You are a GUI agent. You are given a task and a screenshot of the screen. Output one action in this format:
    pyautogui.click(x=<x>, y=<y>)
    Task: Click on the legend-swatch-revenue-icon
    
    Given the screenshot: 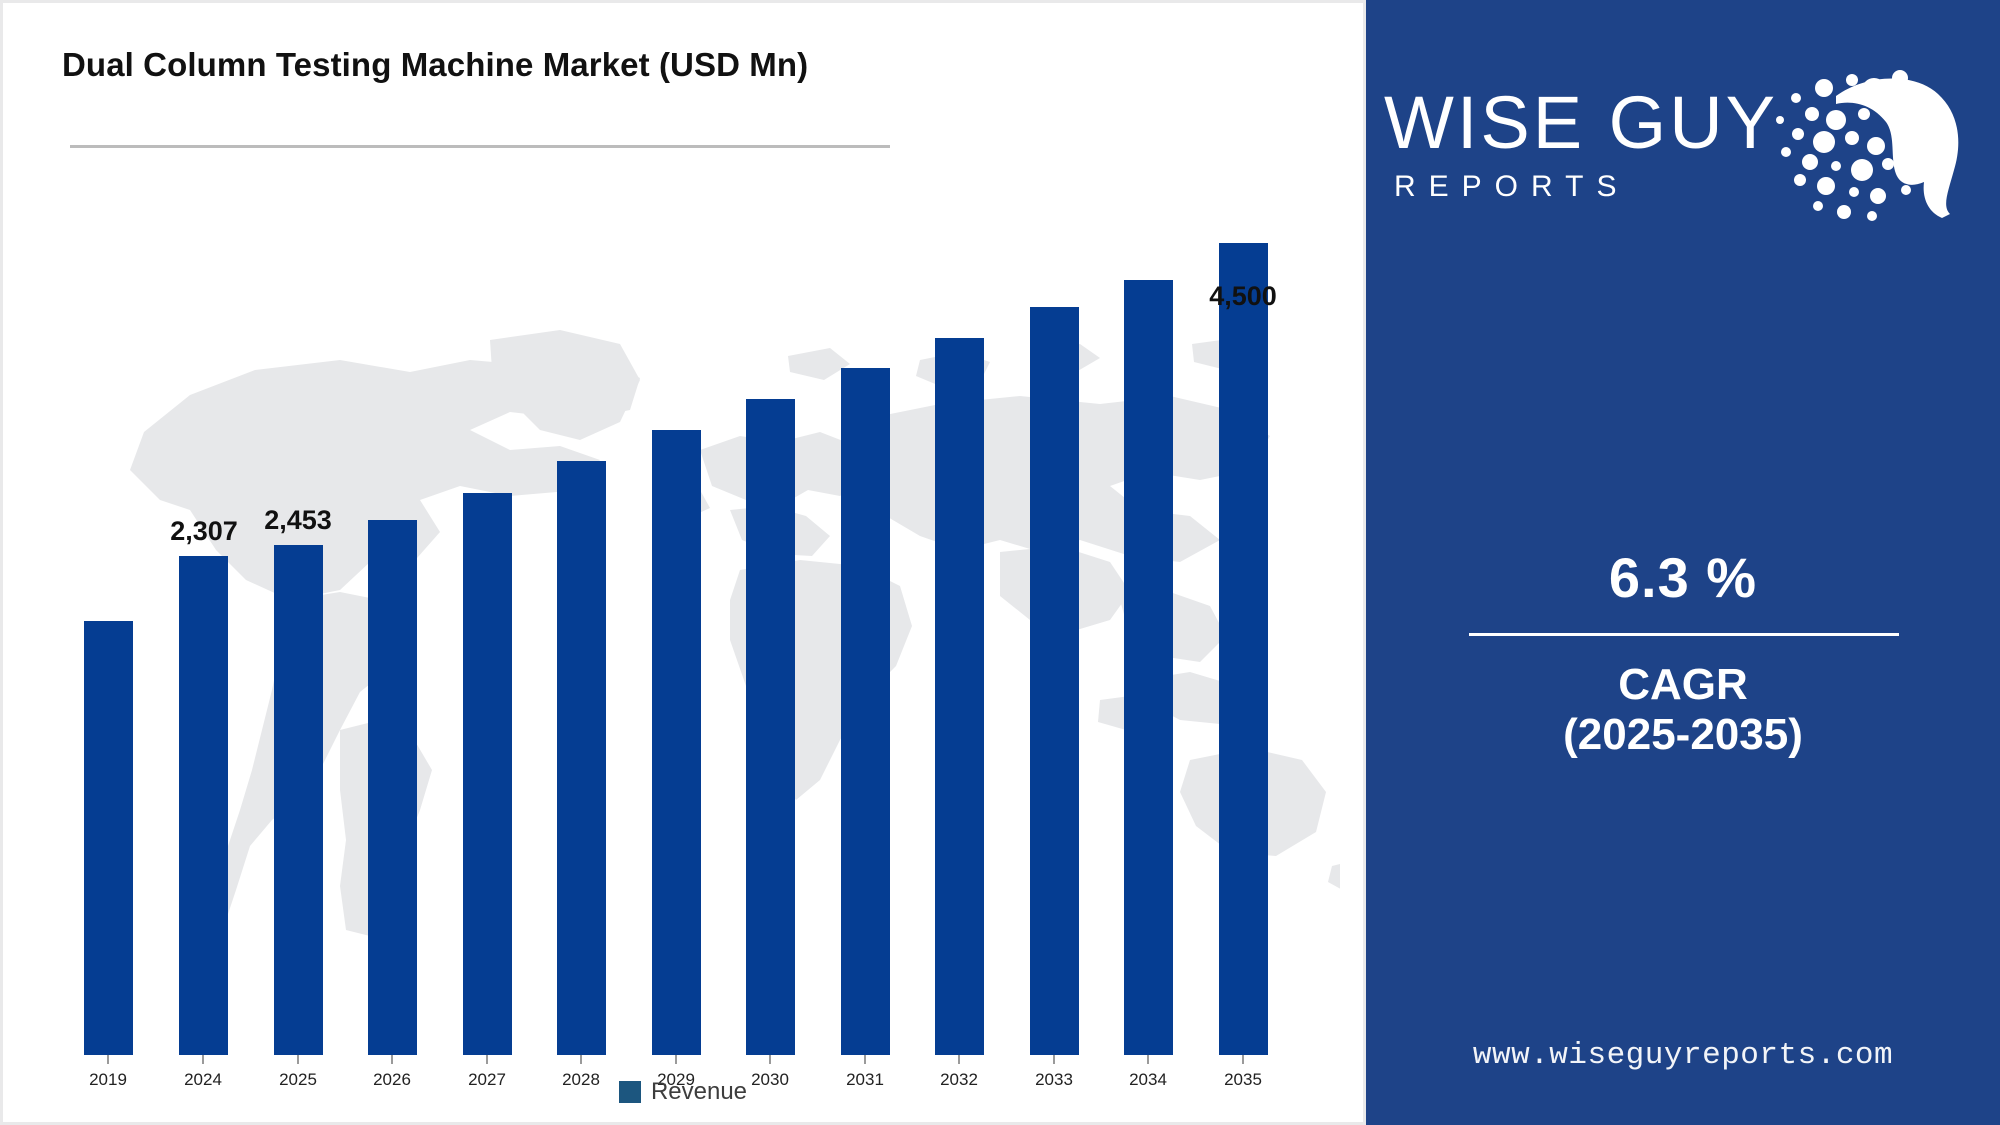 What is the action you would take?
    pyautogui.click(x=629, y=1092)
    